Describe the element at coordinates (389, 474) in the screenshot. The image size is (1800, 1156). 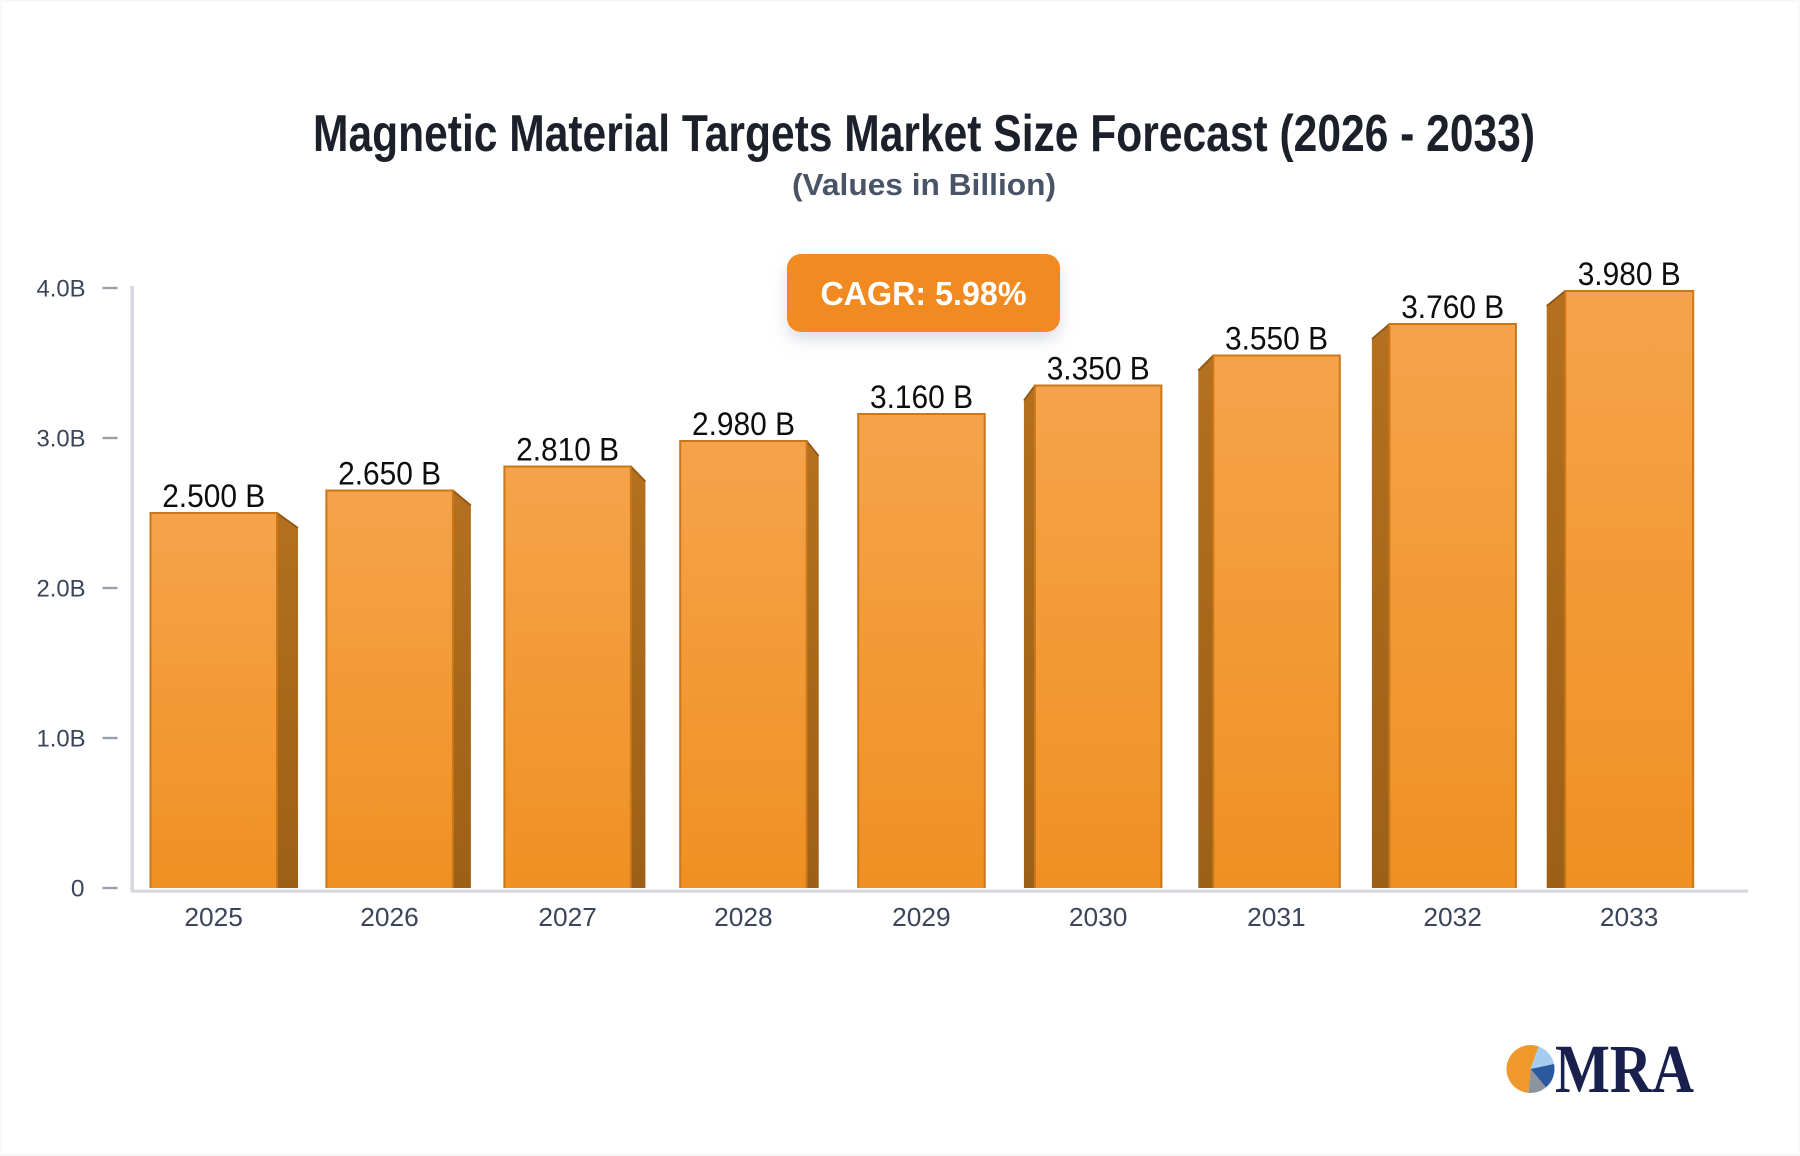
I see `svg-text: 2.650 B` at that location.